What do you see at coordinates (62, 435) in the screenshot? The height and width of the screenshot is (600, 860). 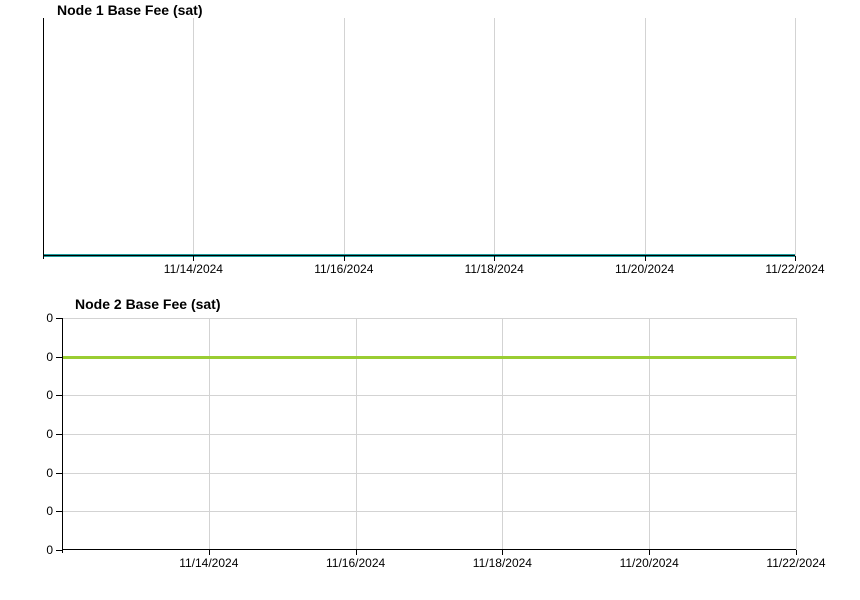 I see `node2-y-axis` at bounding box center [62, 435].